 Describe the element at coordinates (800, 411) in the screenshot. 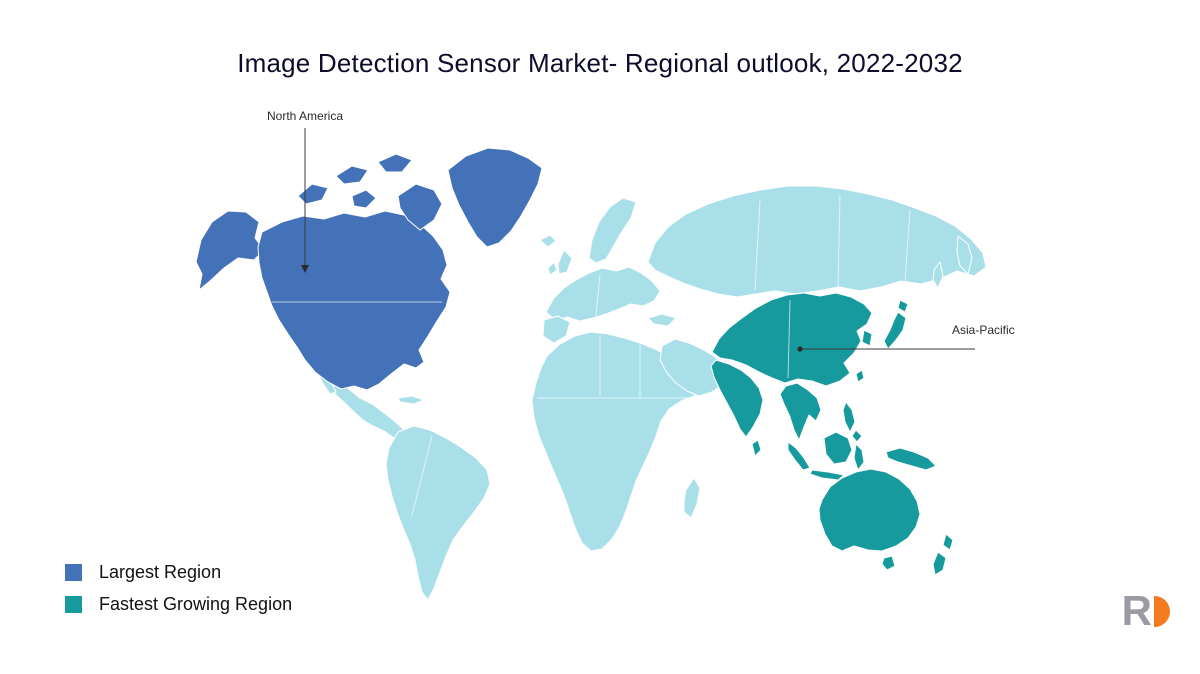

I see `region-indochina` at that location.